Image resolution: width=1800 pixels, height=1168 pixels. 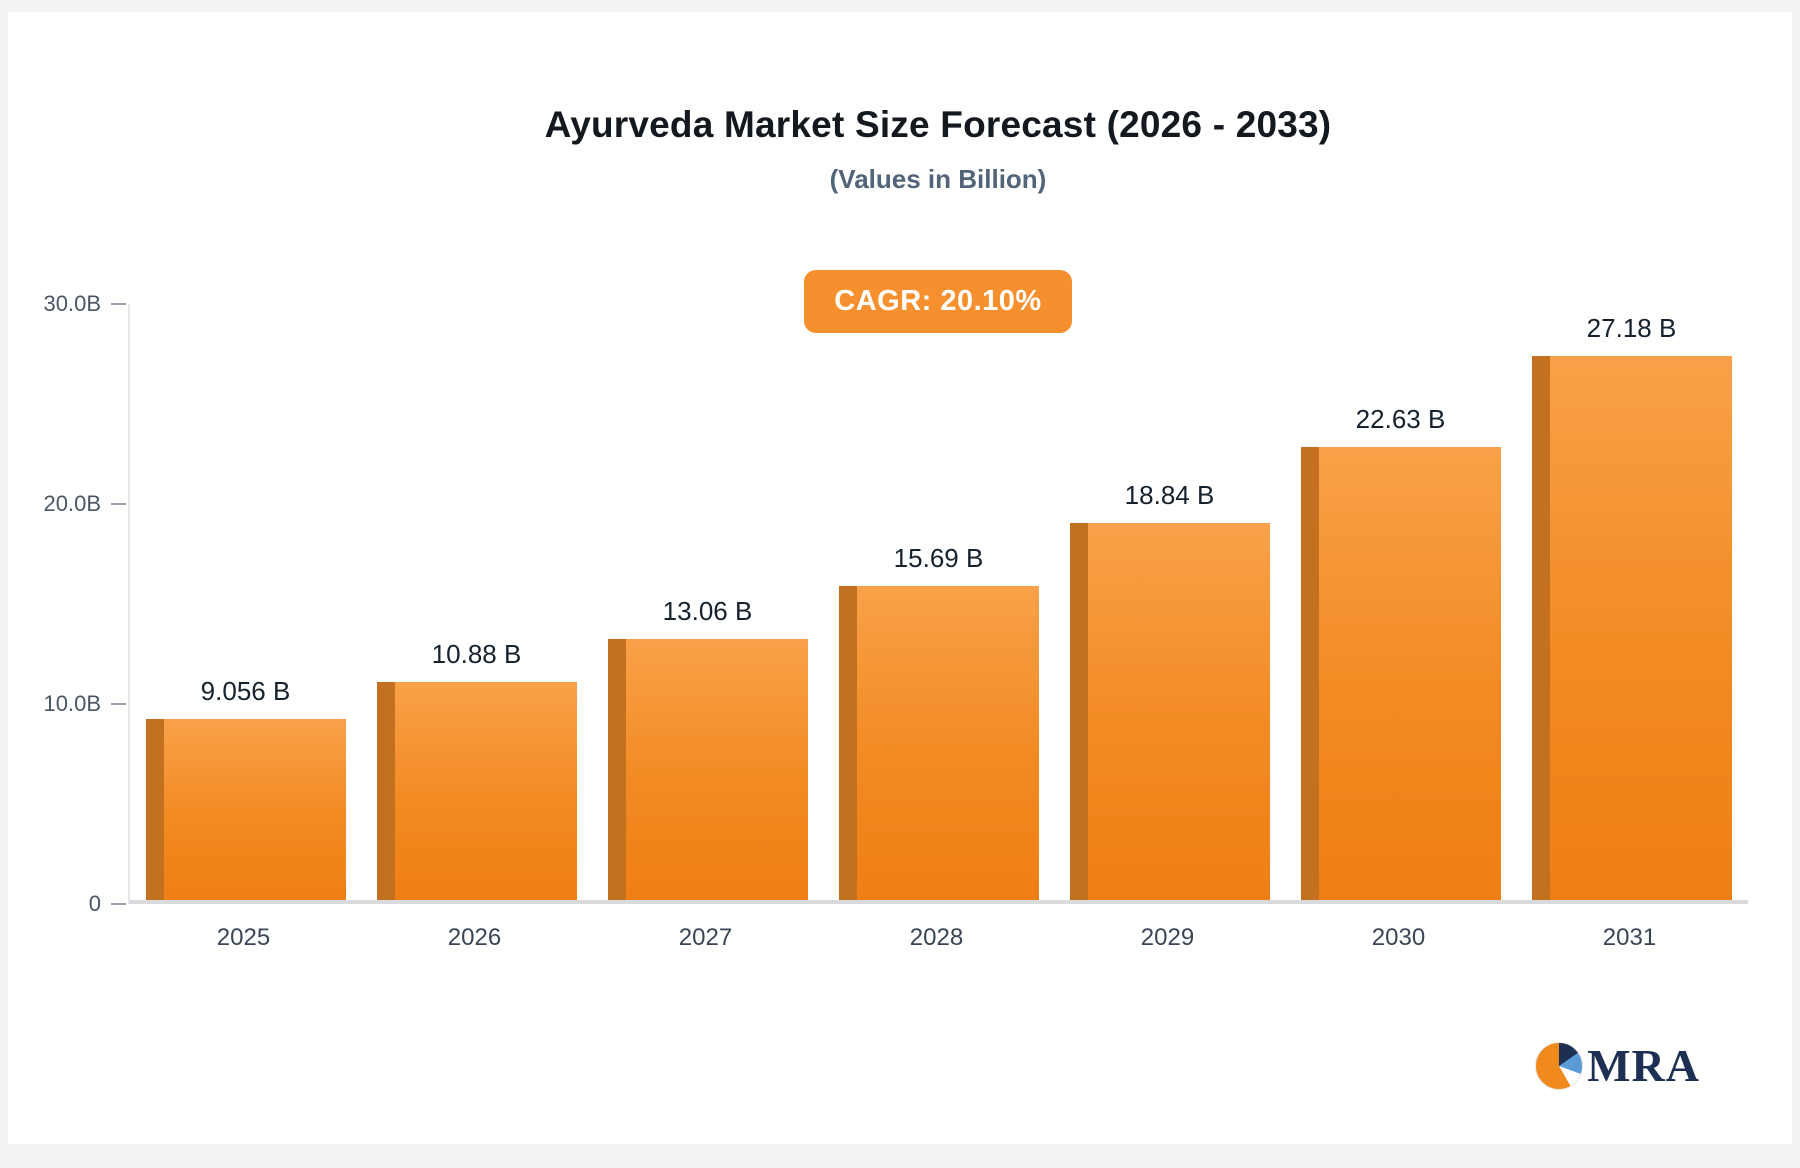 I want to click on bar-value-label: 10.88 B, so click(x=476, y=654).